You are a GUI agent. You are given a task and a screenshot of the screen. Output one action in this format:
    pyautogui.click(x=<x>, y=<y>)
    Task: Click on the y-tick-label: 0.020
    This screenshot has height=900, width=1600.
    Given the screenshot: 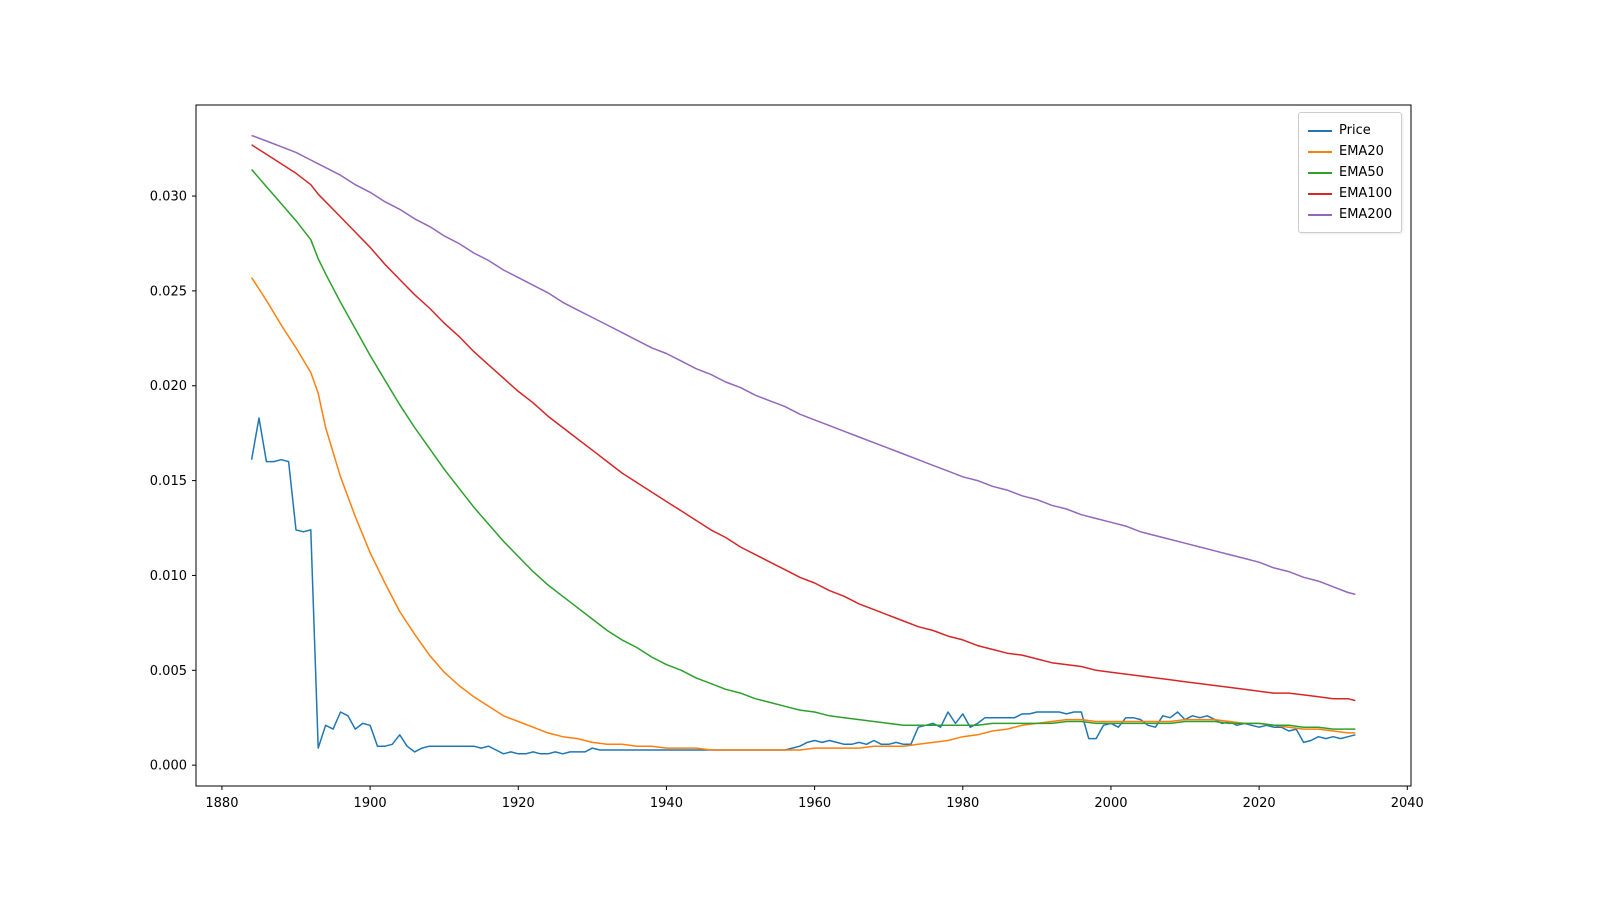 What is the action you would take?
    pyautogui.click(x=168, y=386)
    